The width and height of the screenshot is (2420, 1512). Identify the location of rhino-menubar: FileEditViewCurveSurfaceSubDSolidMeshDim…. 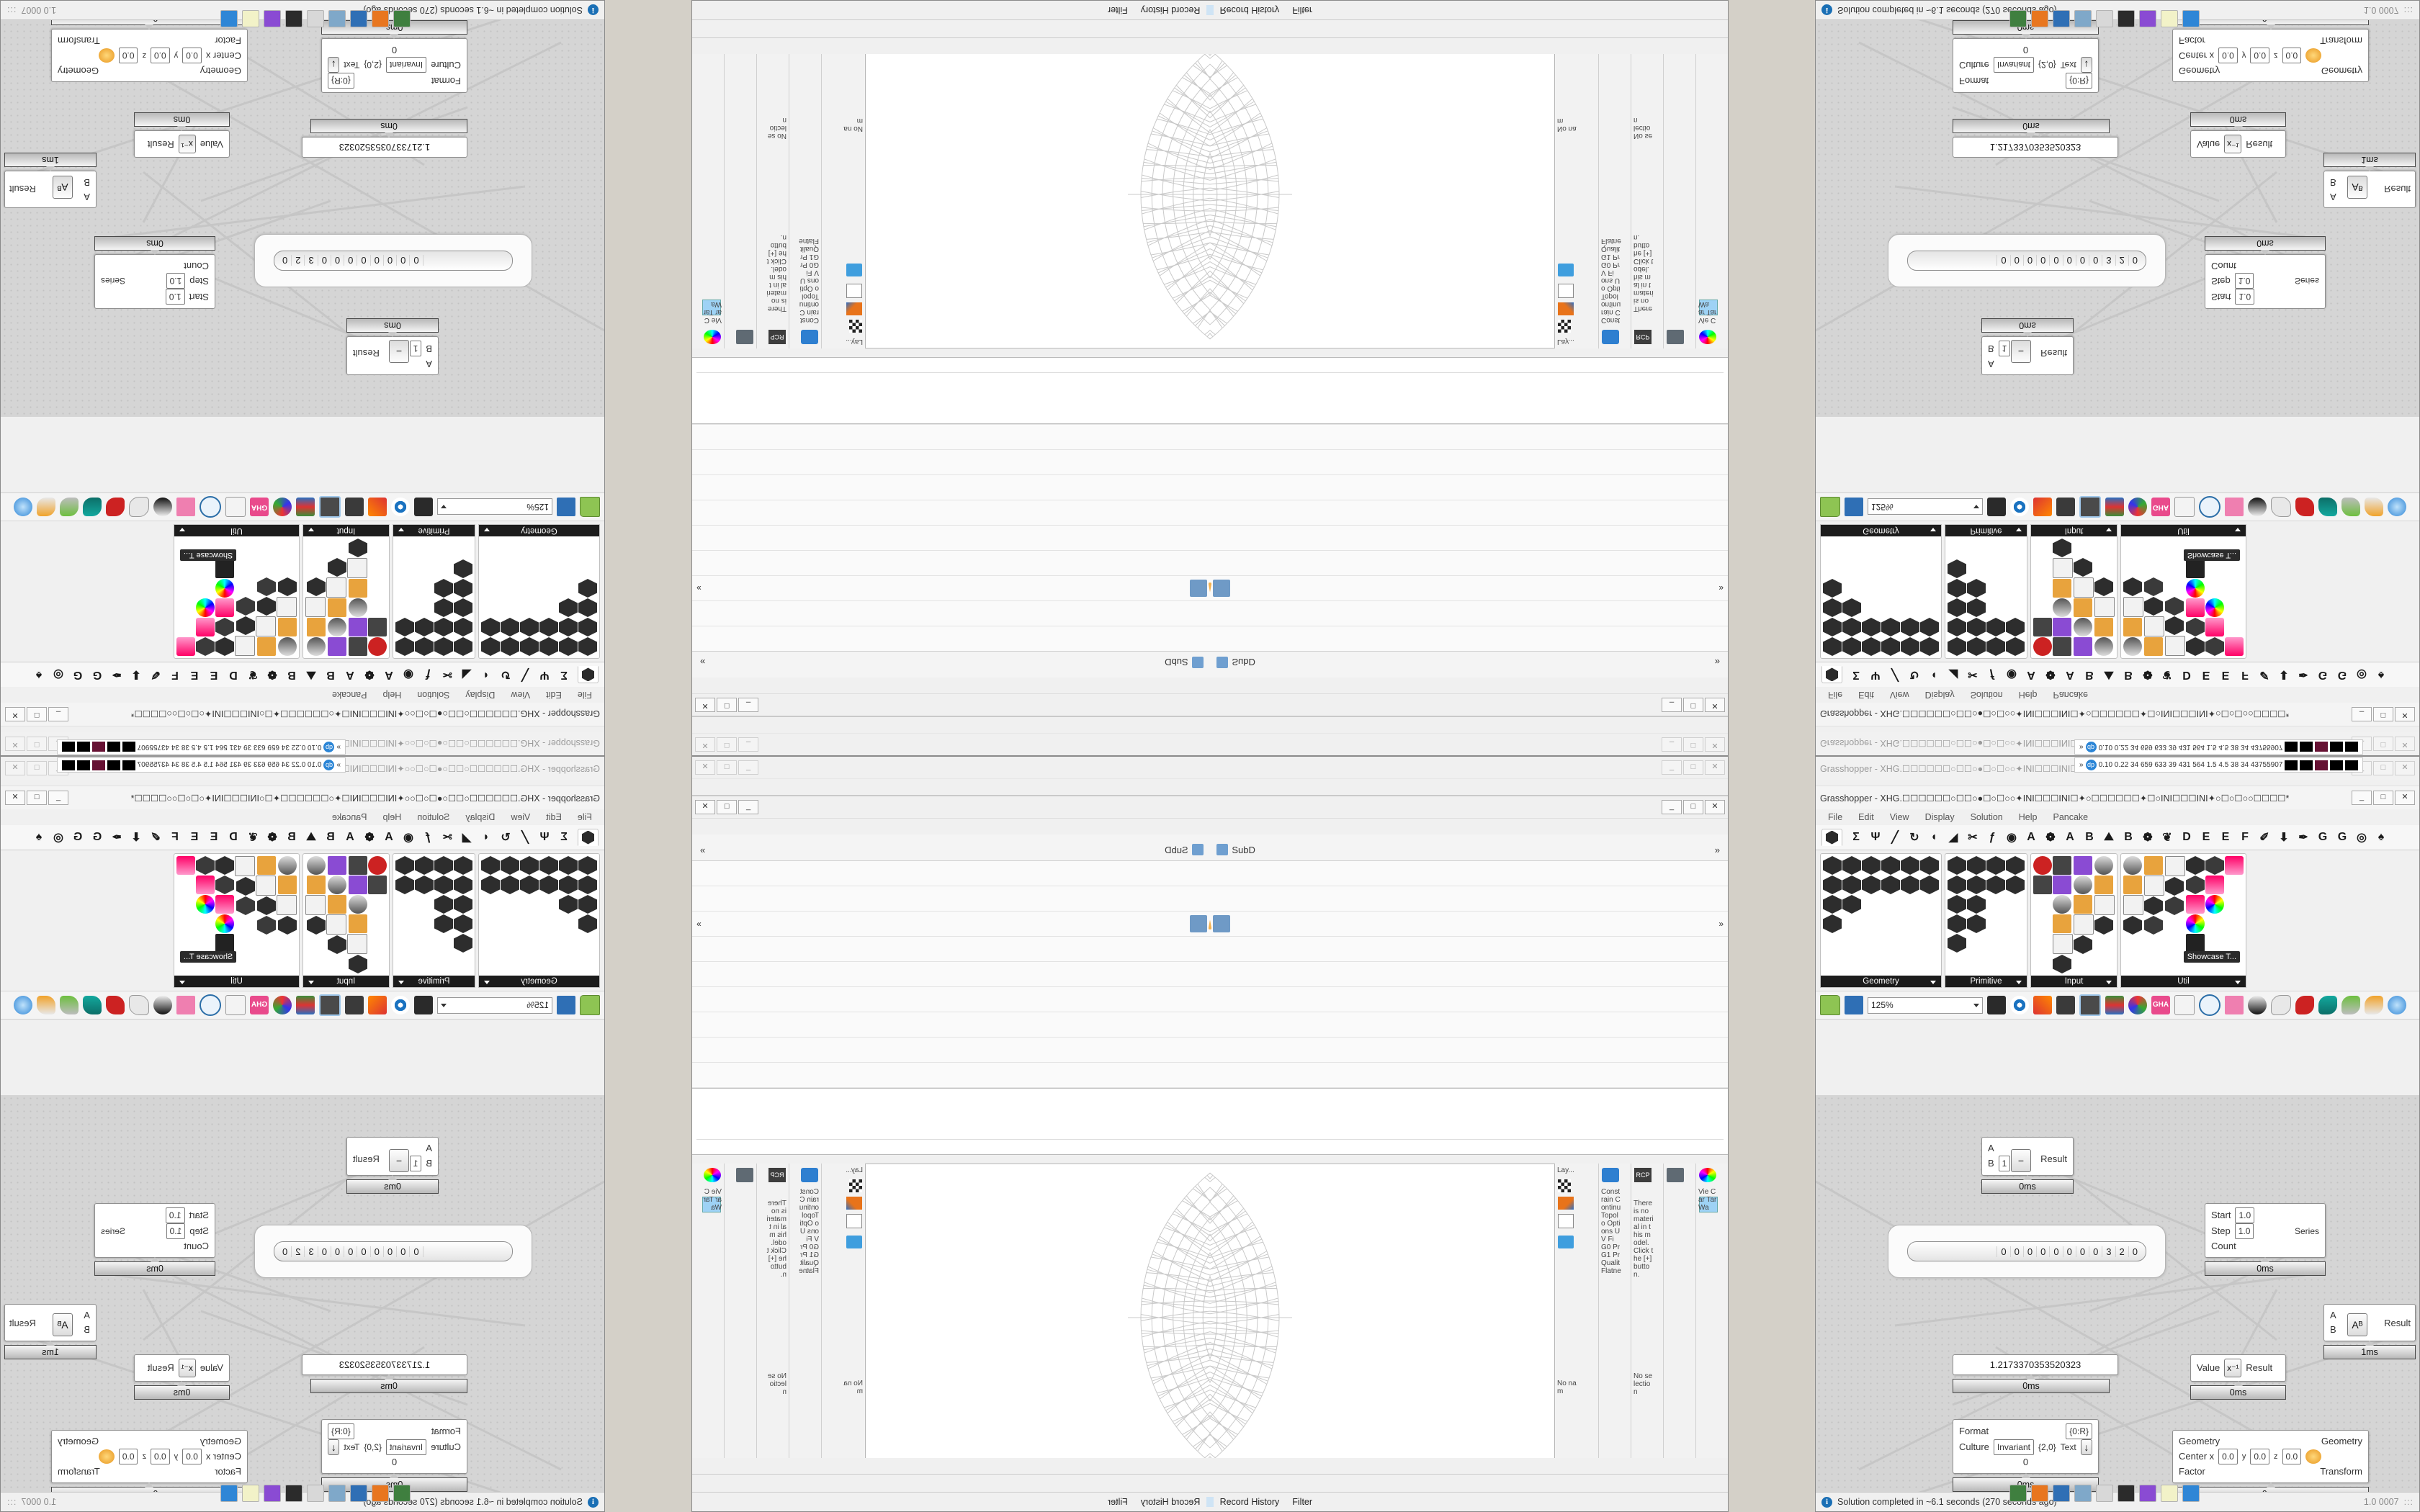
(1469, 685).